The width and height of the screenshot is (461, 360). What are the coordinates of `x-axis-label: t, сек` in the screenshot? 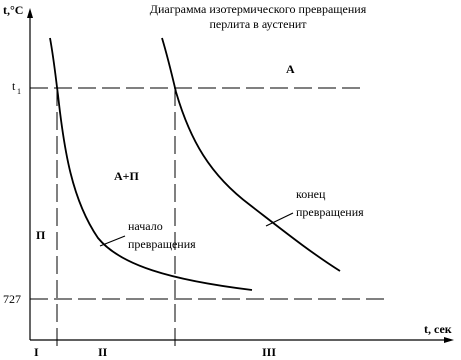 It's located at (438, 329).